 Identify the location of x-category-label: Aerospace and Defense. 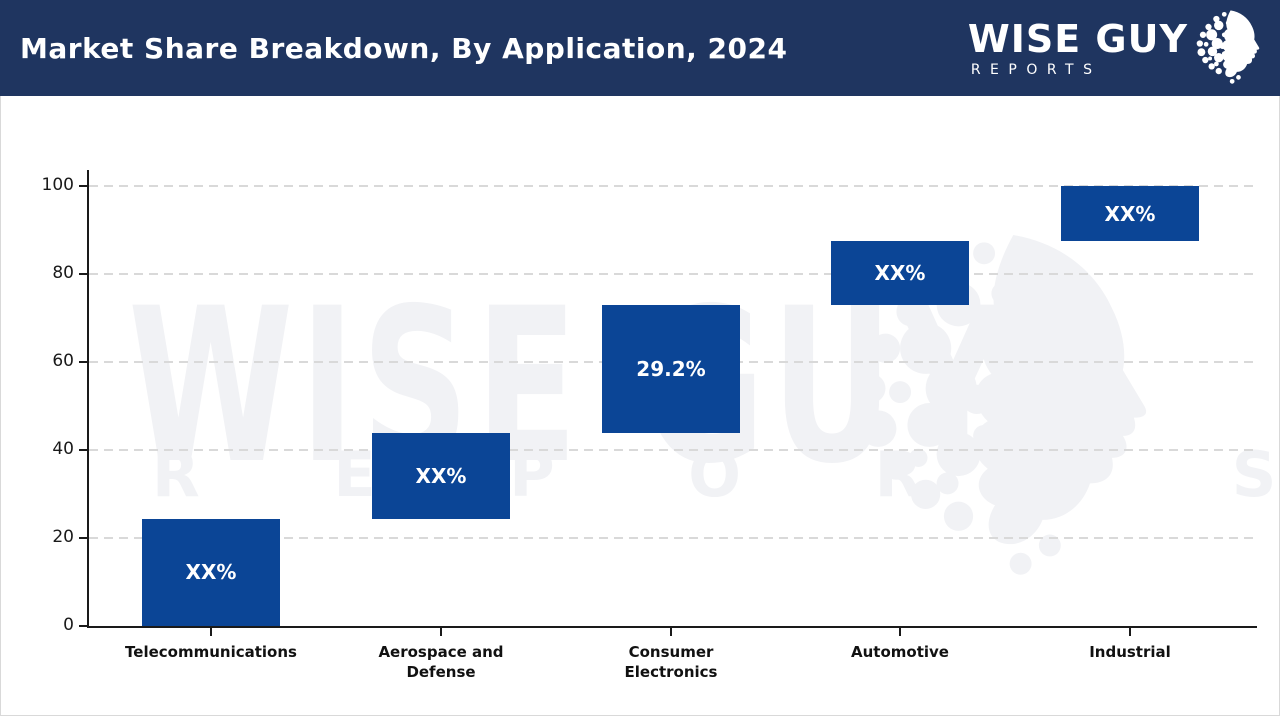
(441, 662).